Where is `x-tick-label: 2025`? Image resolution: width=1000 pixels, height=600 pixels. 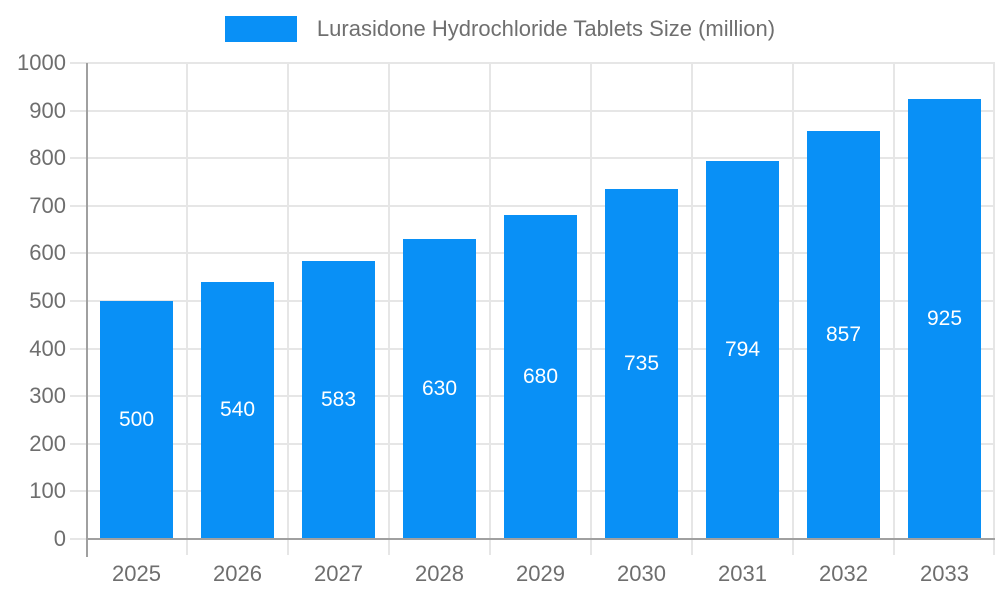 x-tick-label: 2025 is located at coordinates (136, 573).